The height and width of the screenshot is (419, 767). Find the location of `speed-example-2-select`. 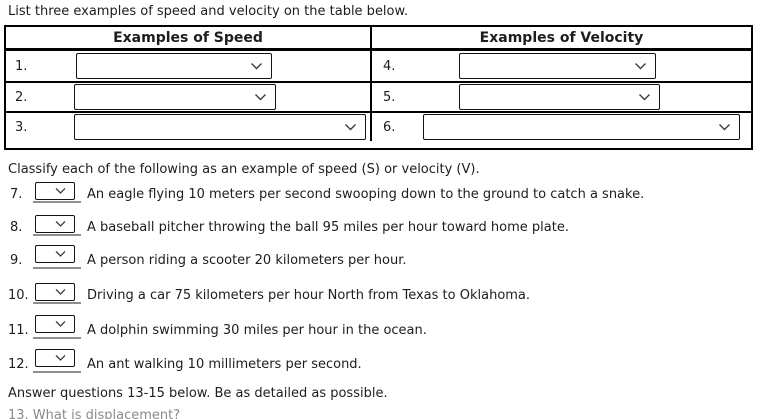

speed-example-2-select is located at coordinates (175, 97).